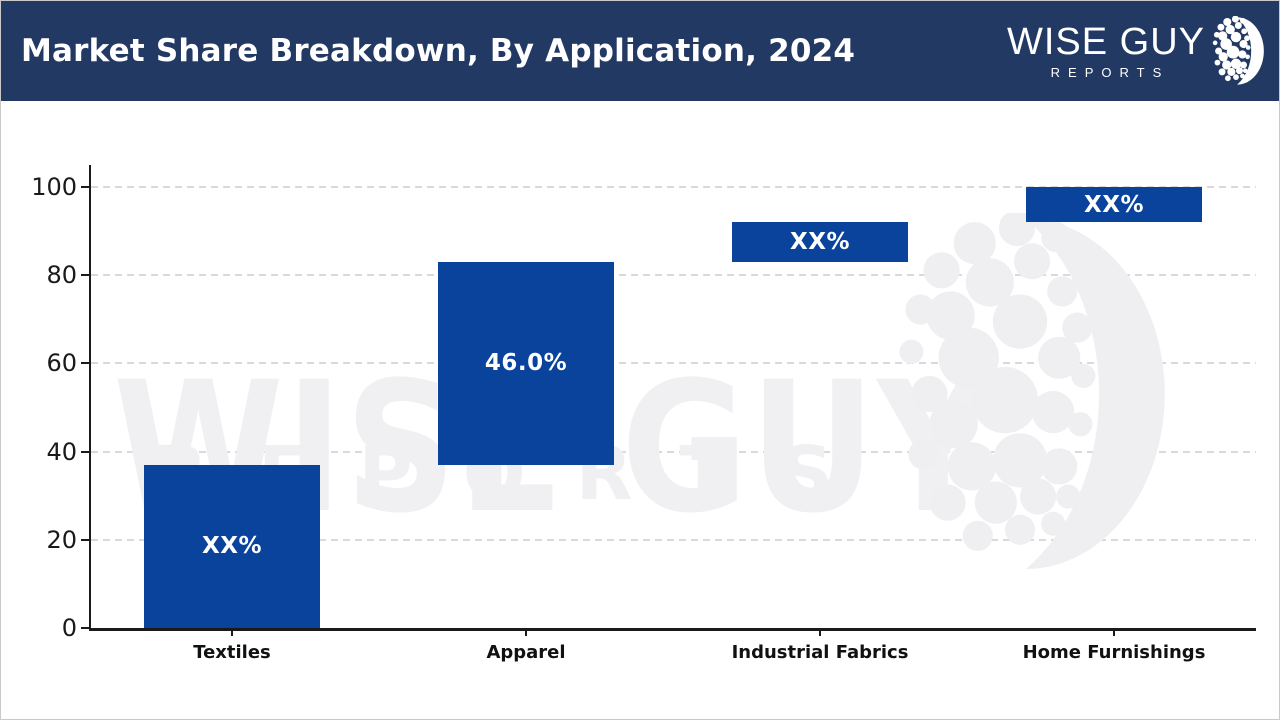 The image size is (1280, 720). Describe the element at coordinates (1238, 50) in the screenshot. I see `wise-guy-face-icon` at that location.